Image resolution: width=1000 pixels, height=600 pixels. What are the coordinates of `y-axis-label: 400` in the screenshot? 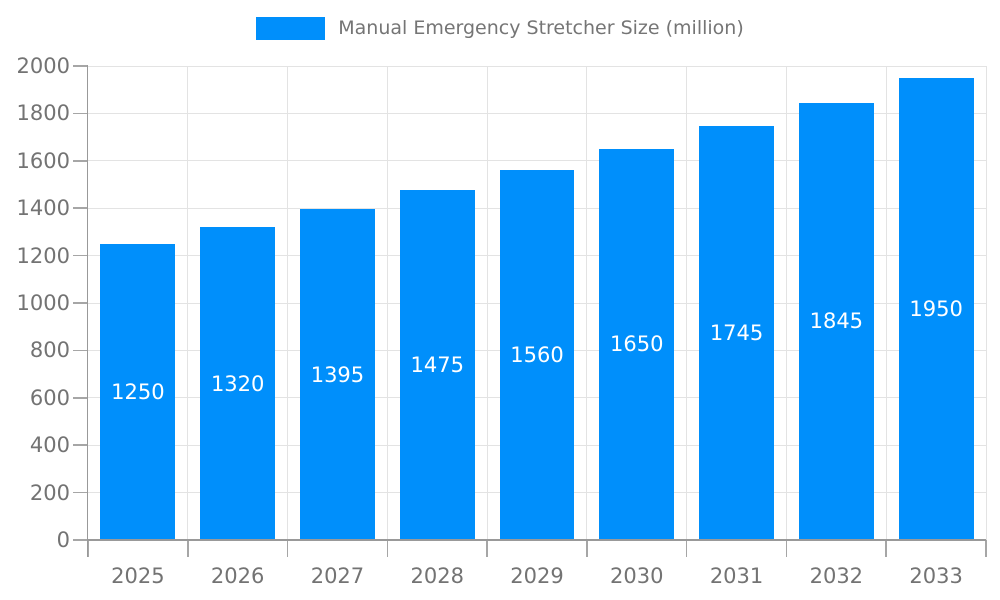 It's located at (49, 445).